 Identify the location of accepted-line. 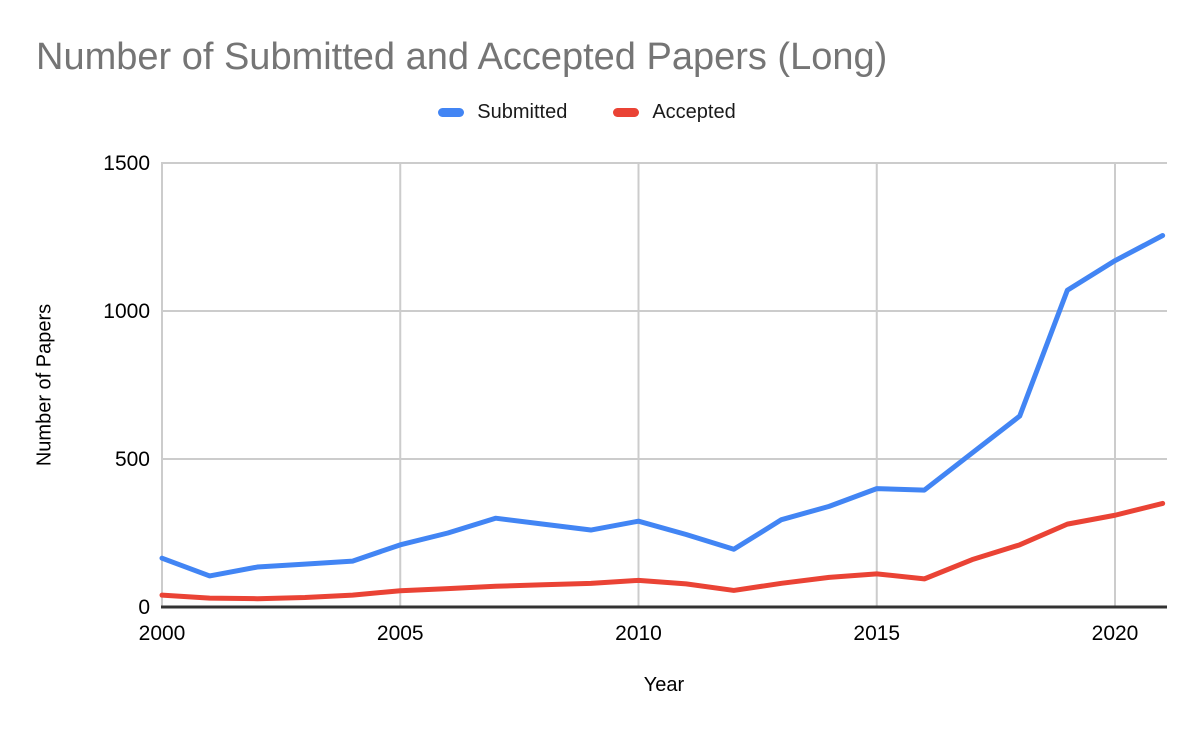
(662, 551).